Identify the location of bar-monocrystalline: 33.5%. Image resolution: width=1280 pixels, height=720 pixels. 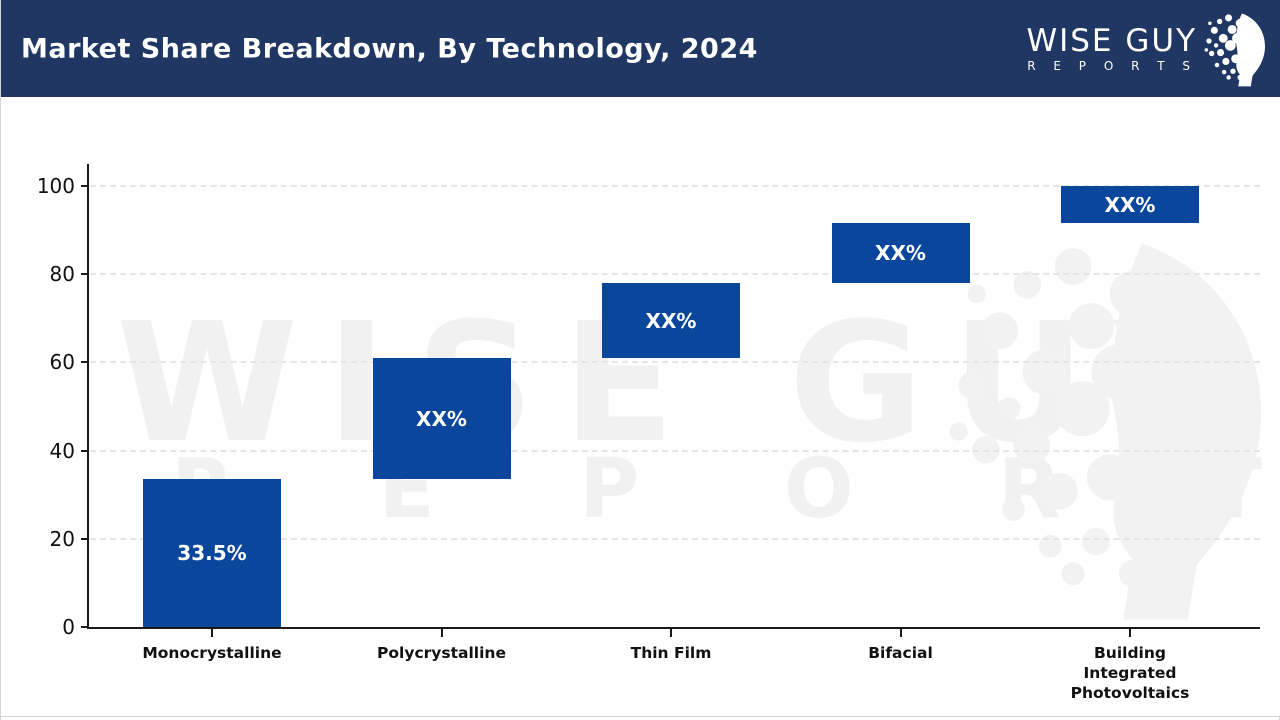
(212, 553).